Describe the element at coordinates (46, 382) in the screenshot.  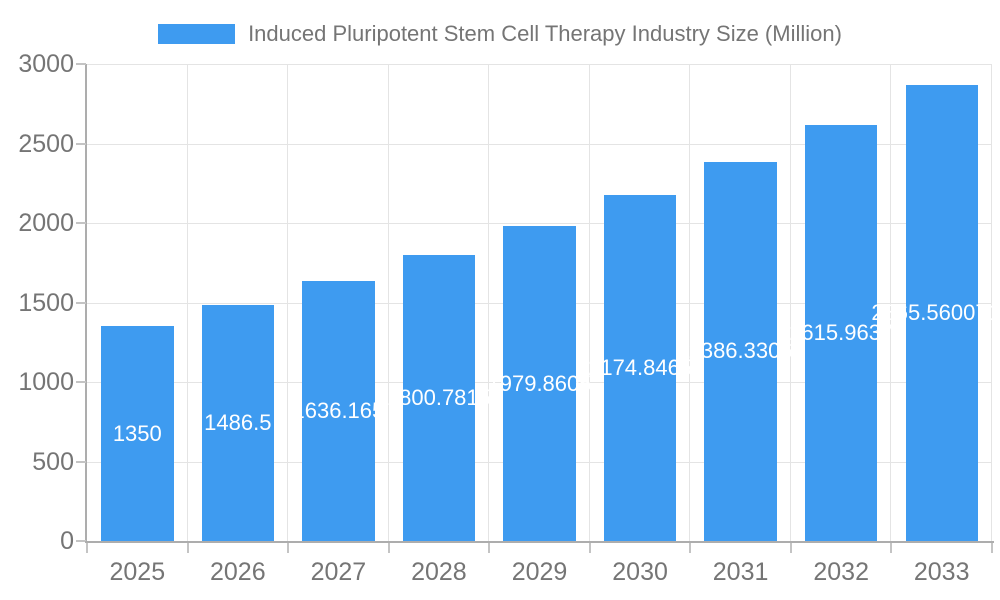
I see `y-tick-label-1000: 1000` at that location.